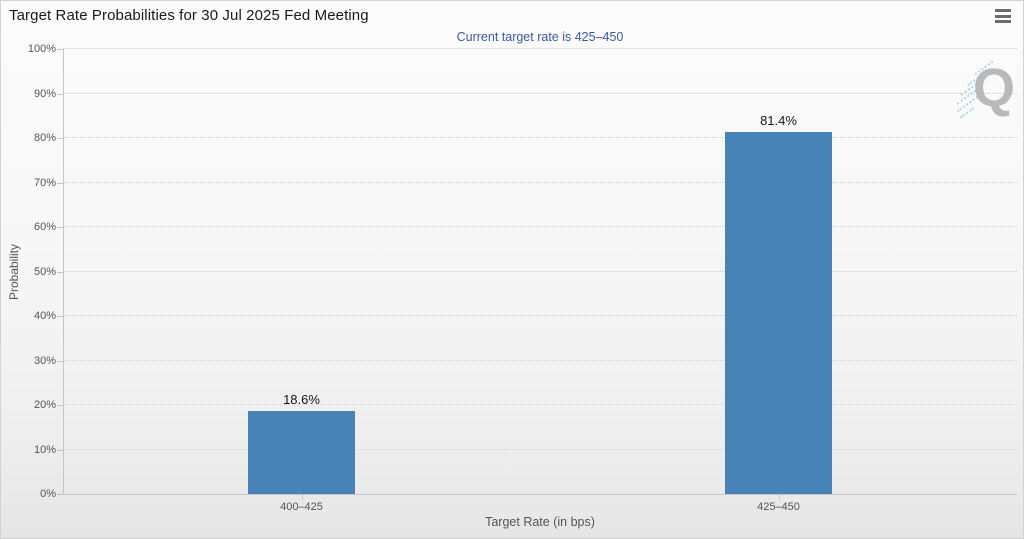 This screenshot has height=539, width=1024. Describe the element at coordinates (44, 316) in the screenshot. I see `y-axis-tick-label: 40%` at that location.